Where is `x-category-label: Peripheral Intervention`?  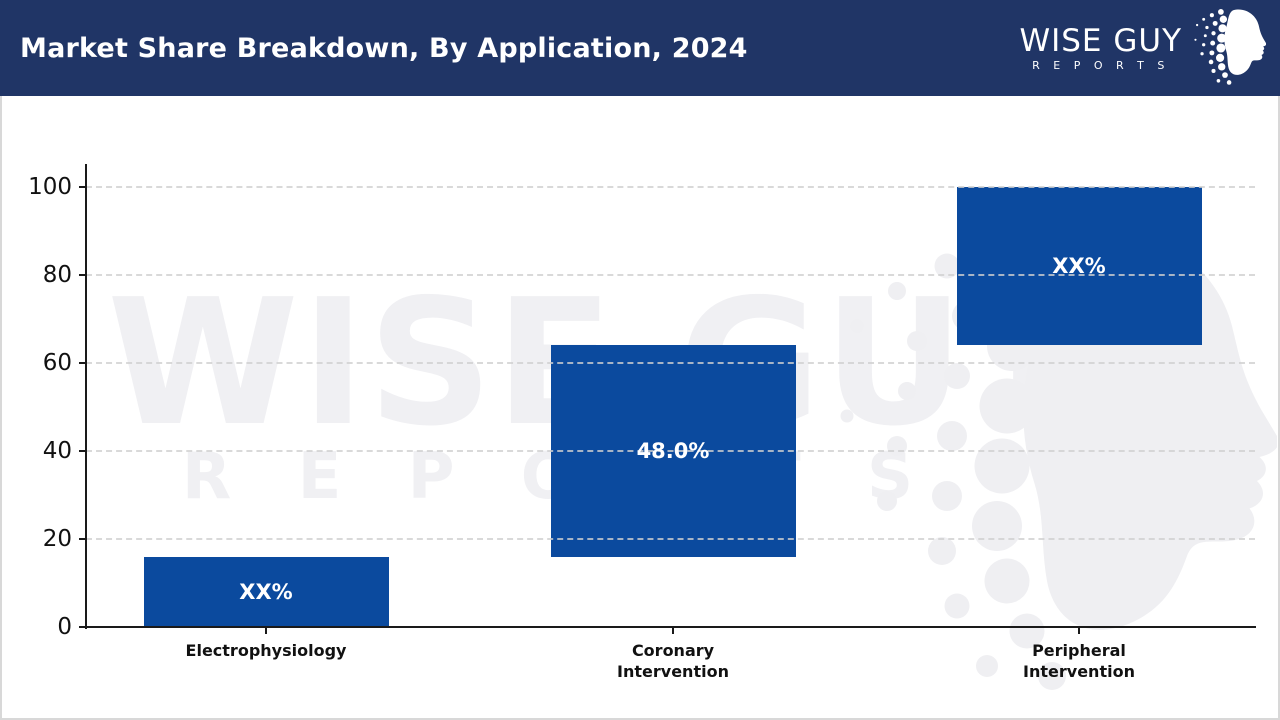
x-category-label: Peripheral Intervention is located at coordinates (1079, 661).